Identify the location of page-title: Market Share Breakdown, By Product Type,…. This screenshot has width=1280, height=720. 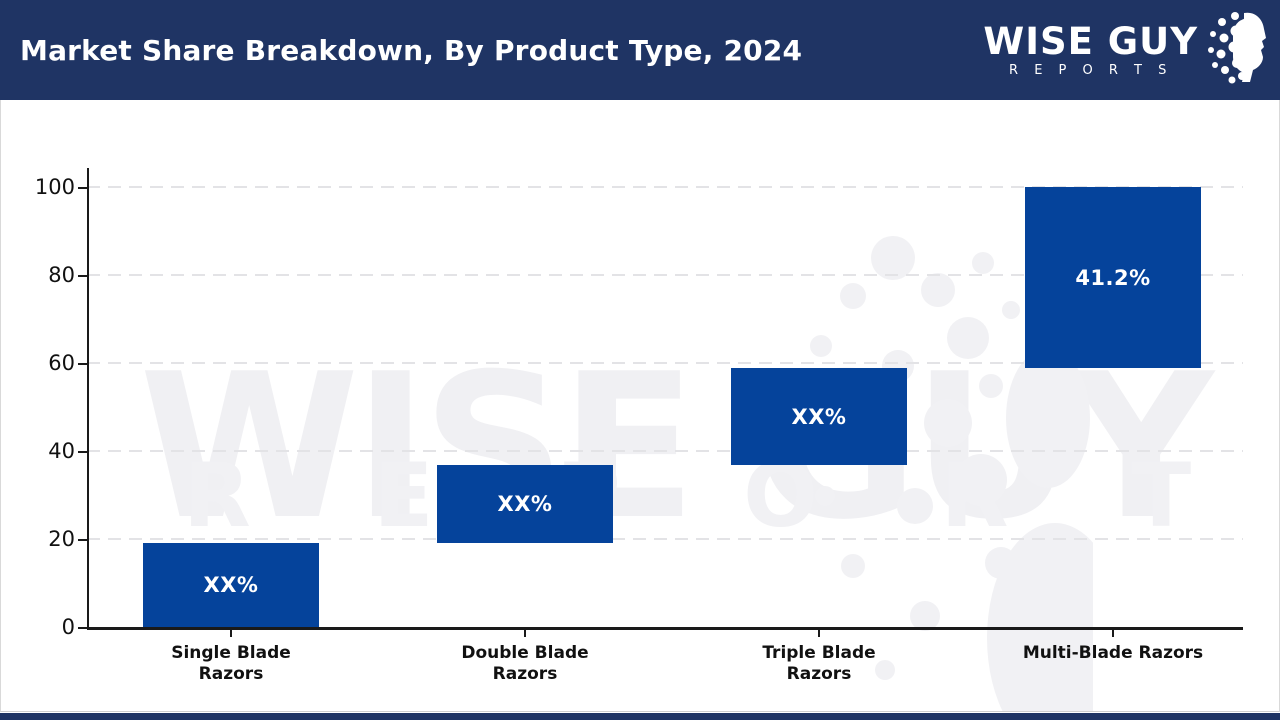
(411, 50).